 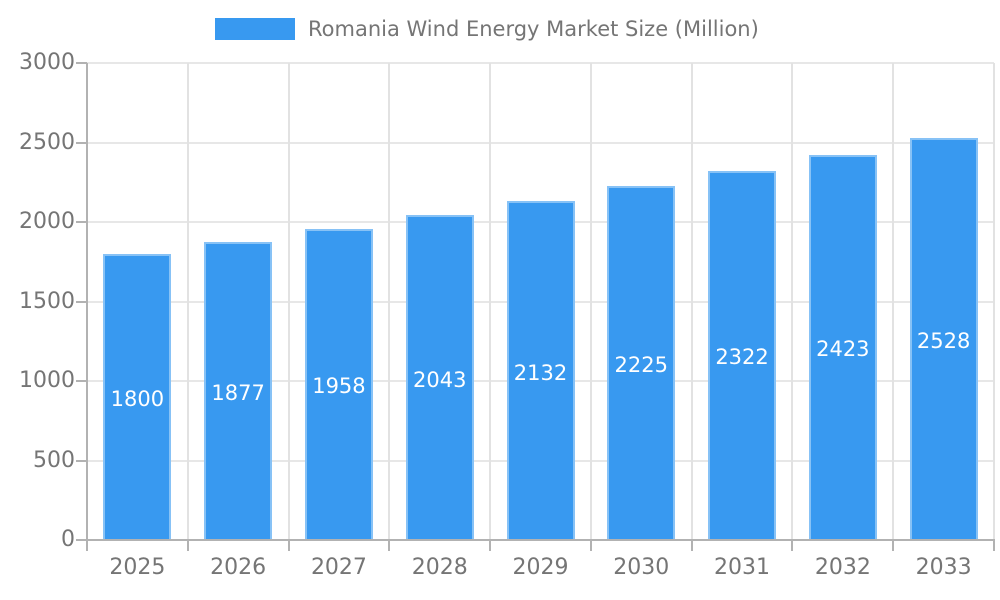 I want to click on bar-value-label: 1800, so click(x=137, y=398).